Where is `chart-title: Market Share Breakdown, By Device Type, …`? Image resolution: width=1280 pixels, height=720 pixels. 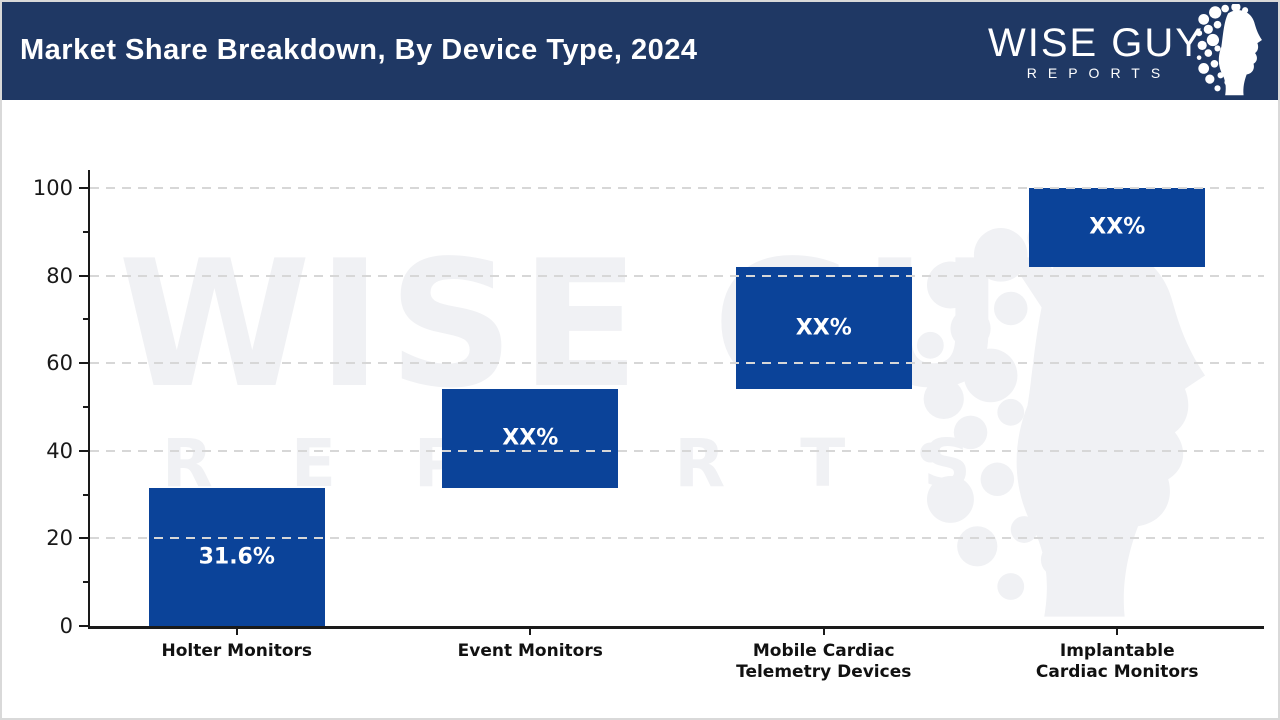 chart-title: Market Share Breakdown, By Device Type, … is located at coordinates (359, 49).